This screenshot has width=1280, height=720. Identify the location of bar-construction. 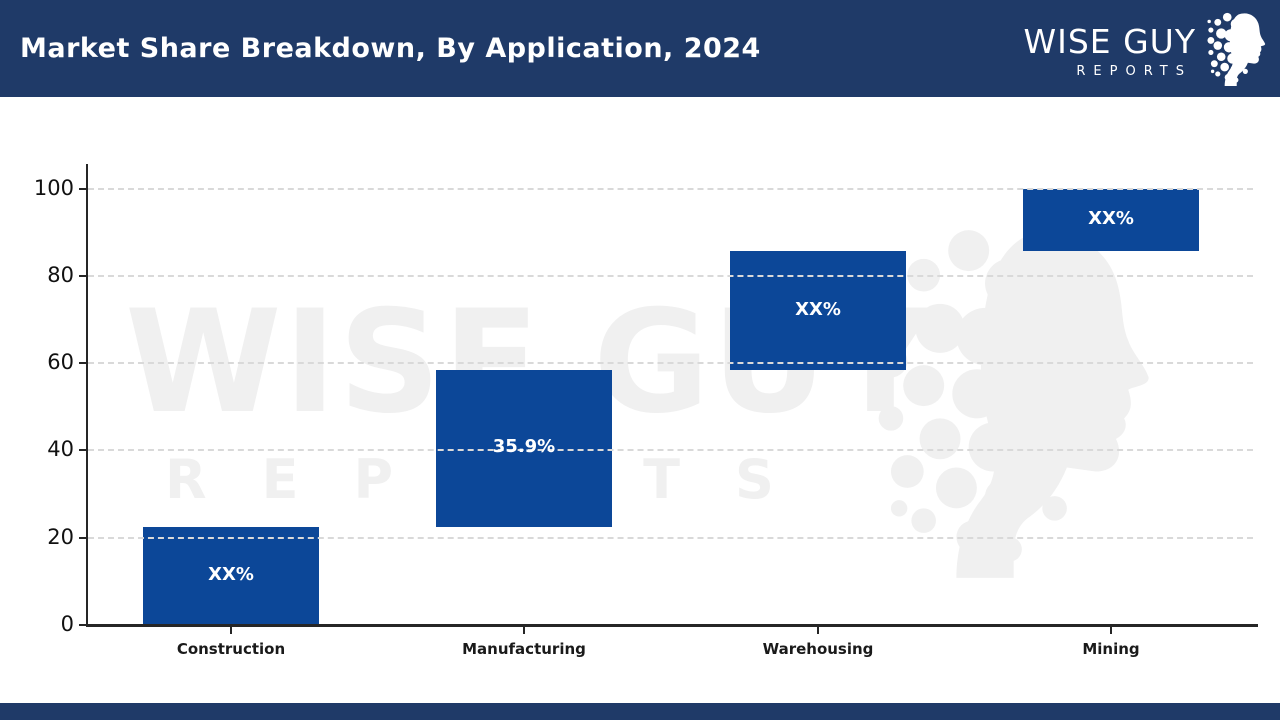
(231, 575).